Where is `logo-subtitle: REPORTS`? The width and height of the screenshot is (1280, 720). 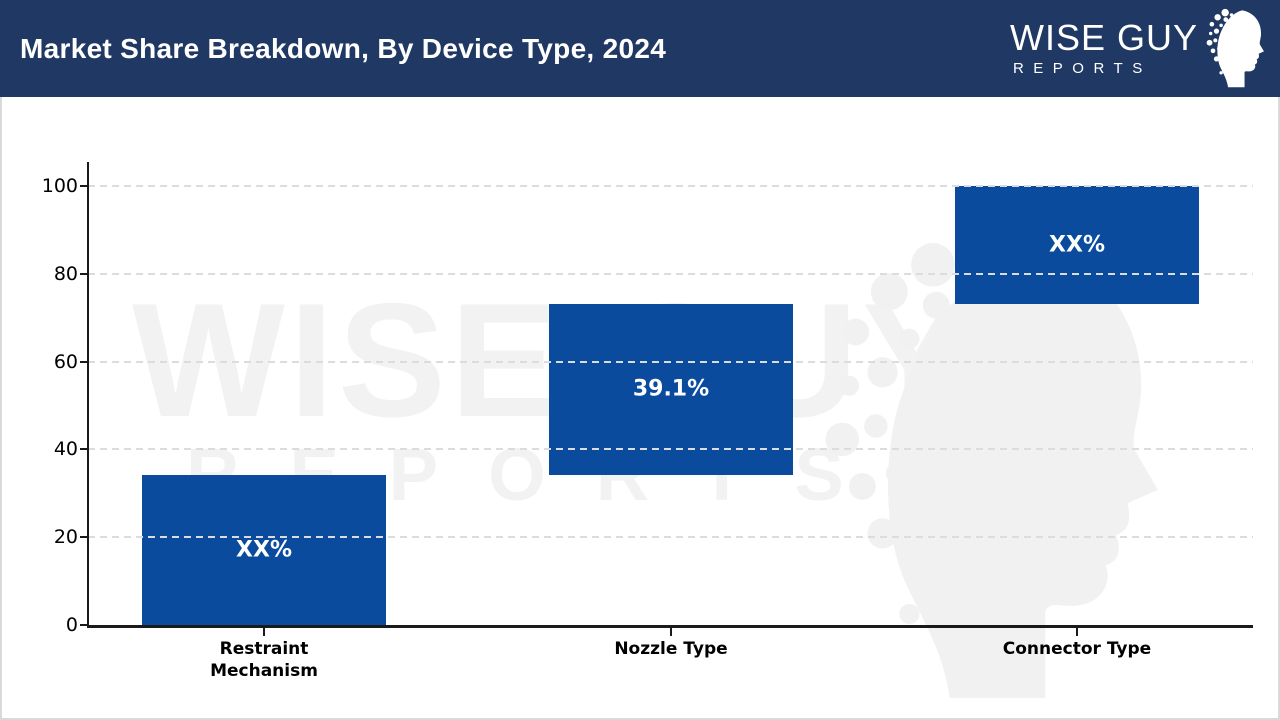 logo-subtitle: REPORTS is located at coordinates (1082, 68).